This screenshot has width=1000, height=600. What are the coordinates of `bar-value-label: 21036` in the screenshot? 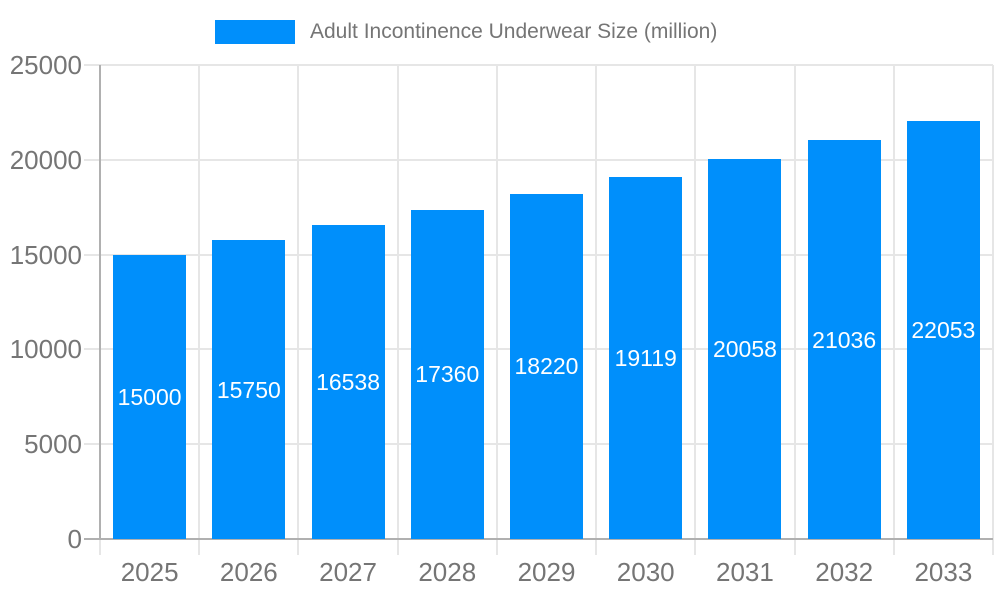 It's located at (844, 339).